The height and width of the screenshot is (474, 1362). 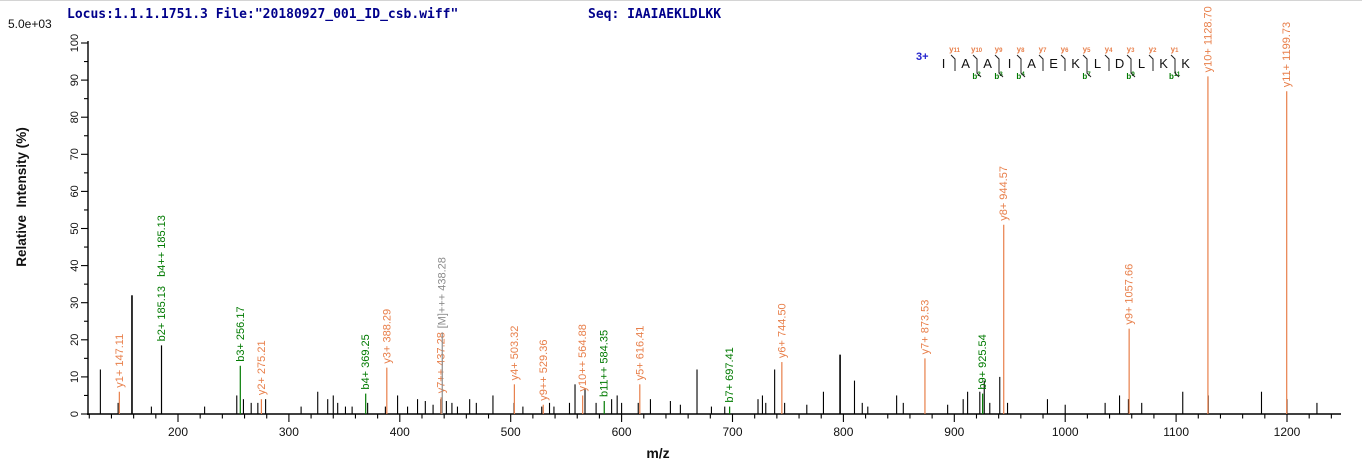 What do you see at coordinates (21, 197) in the screenshot?
I see `y-axis-title: Relative Intensity (%)` at bounding box center [21, 197].